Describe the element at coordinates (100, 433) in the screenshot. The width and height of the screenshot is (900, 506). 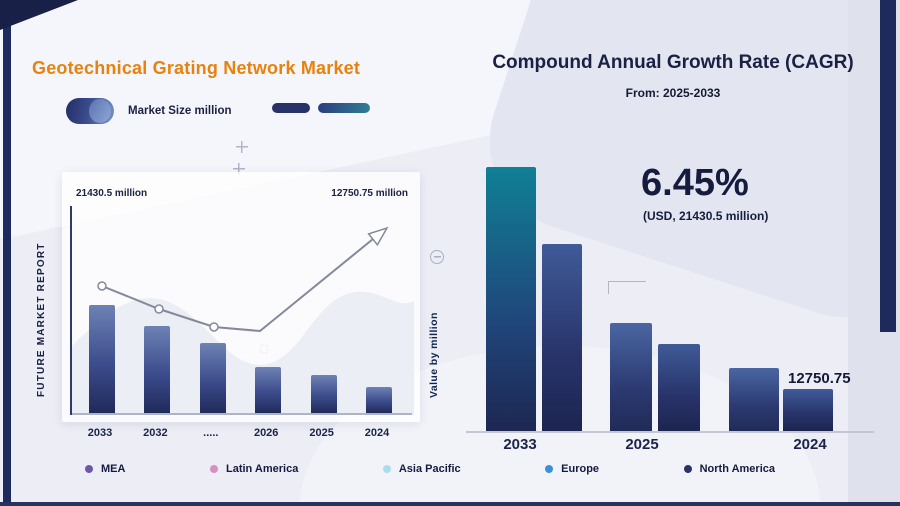
I see `left-x-label-2033: 2033` at that location.